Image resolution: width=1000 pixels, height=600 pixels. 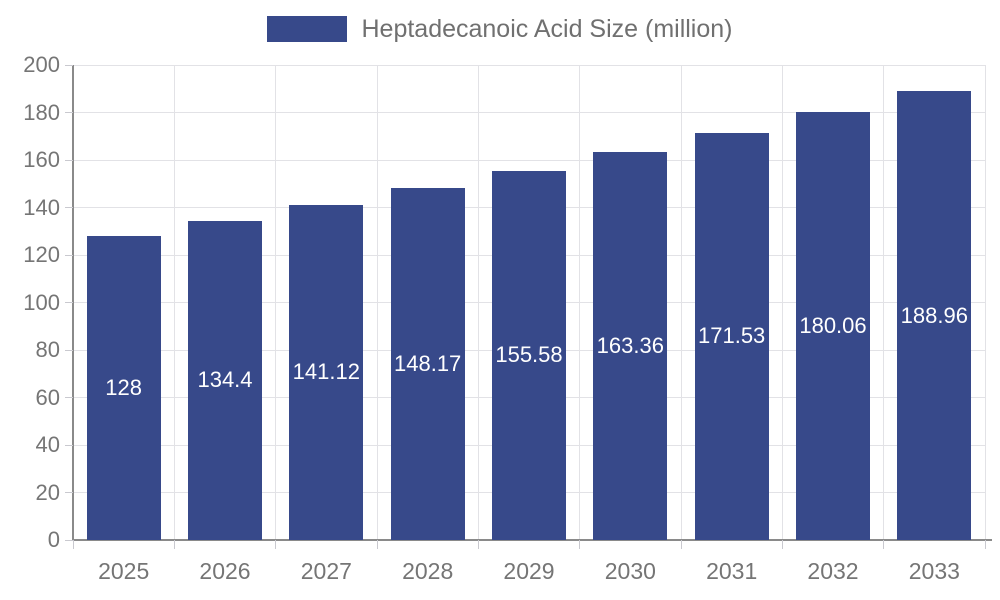 What do you see at coordinates (225, 571) in the screenshot?
I see `x-tick-label: 2026` at bounding box center [225, 571].